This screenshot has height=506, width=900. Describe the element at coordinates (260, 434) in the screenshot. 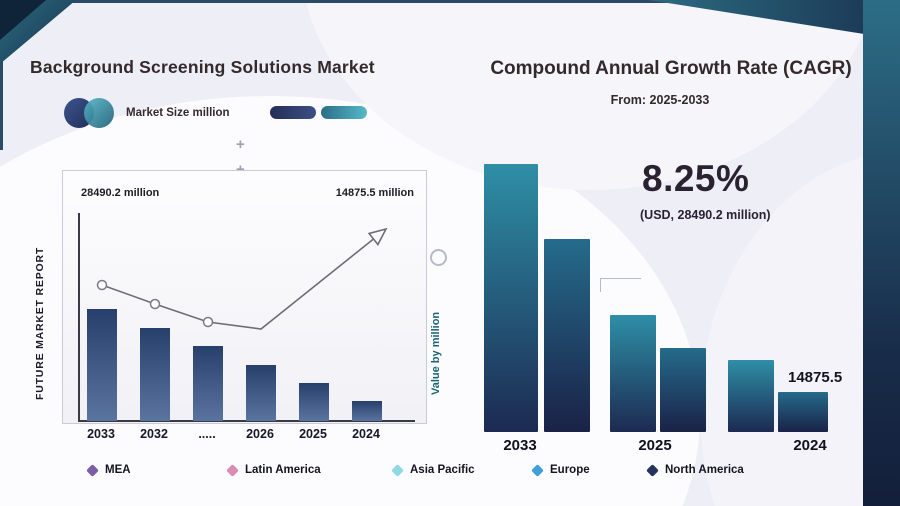

I see `x-axis-label: 2026` at that location.